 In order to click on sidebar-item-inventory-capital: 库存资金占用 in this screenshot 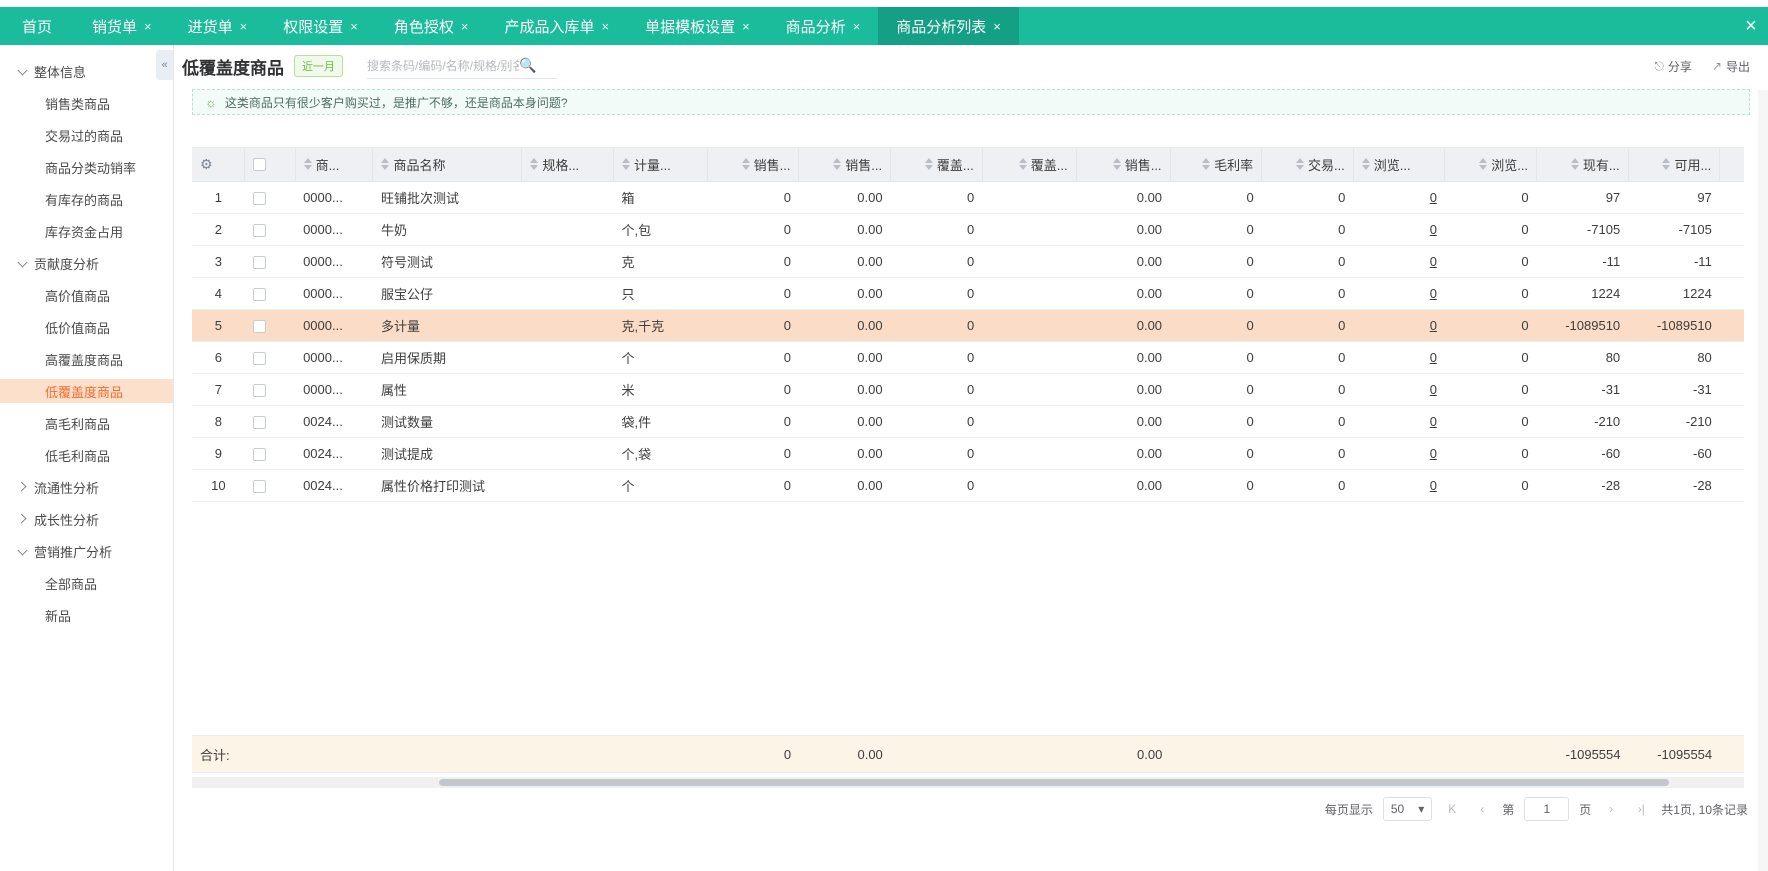, I will do `click(86, 231)`.